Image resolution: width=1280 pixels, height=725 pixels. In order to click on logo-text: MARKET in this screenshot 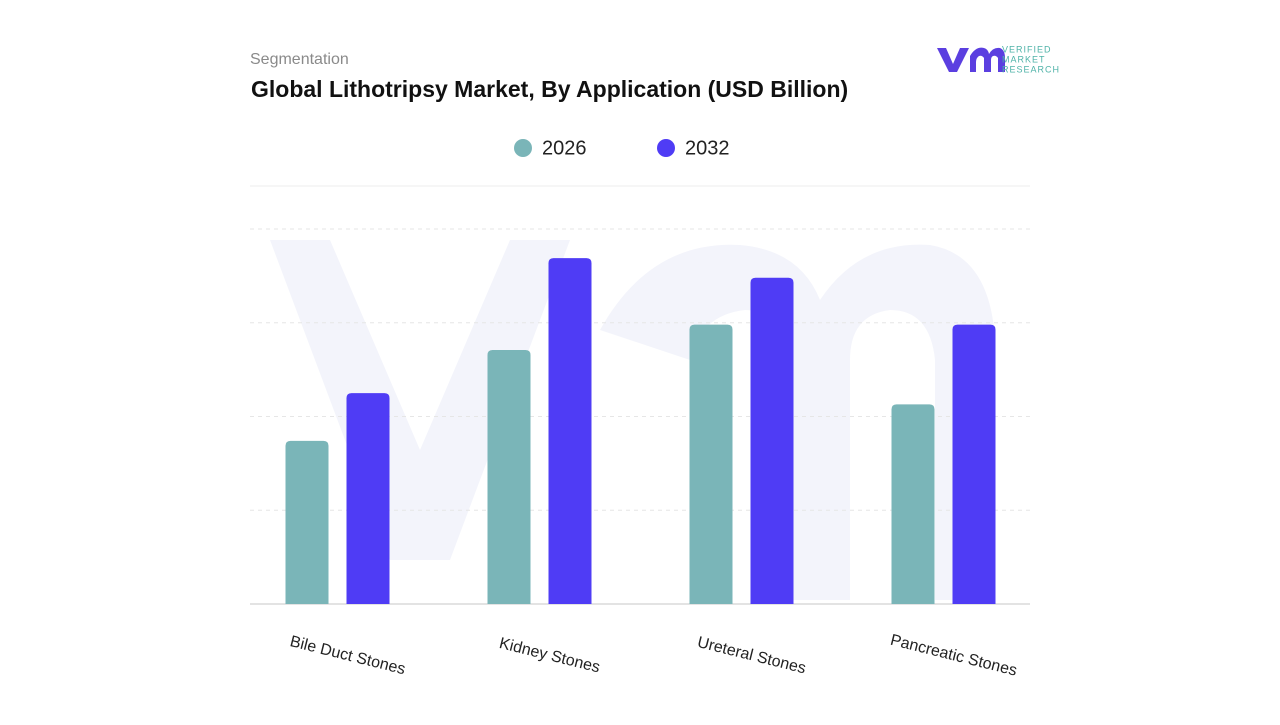, I will do `click(1024, 59)`.